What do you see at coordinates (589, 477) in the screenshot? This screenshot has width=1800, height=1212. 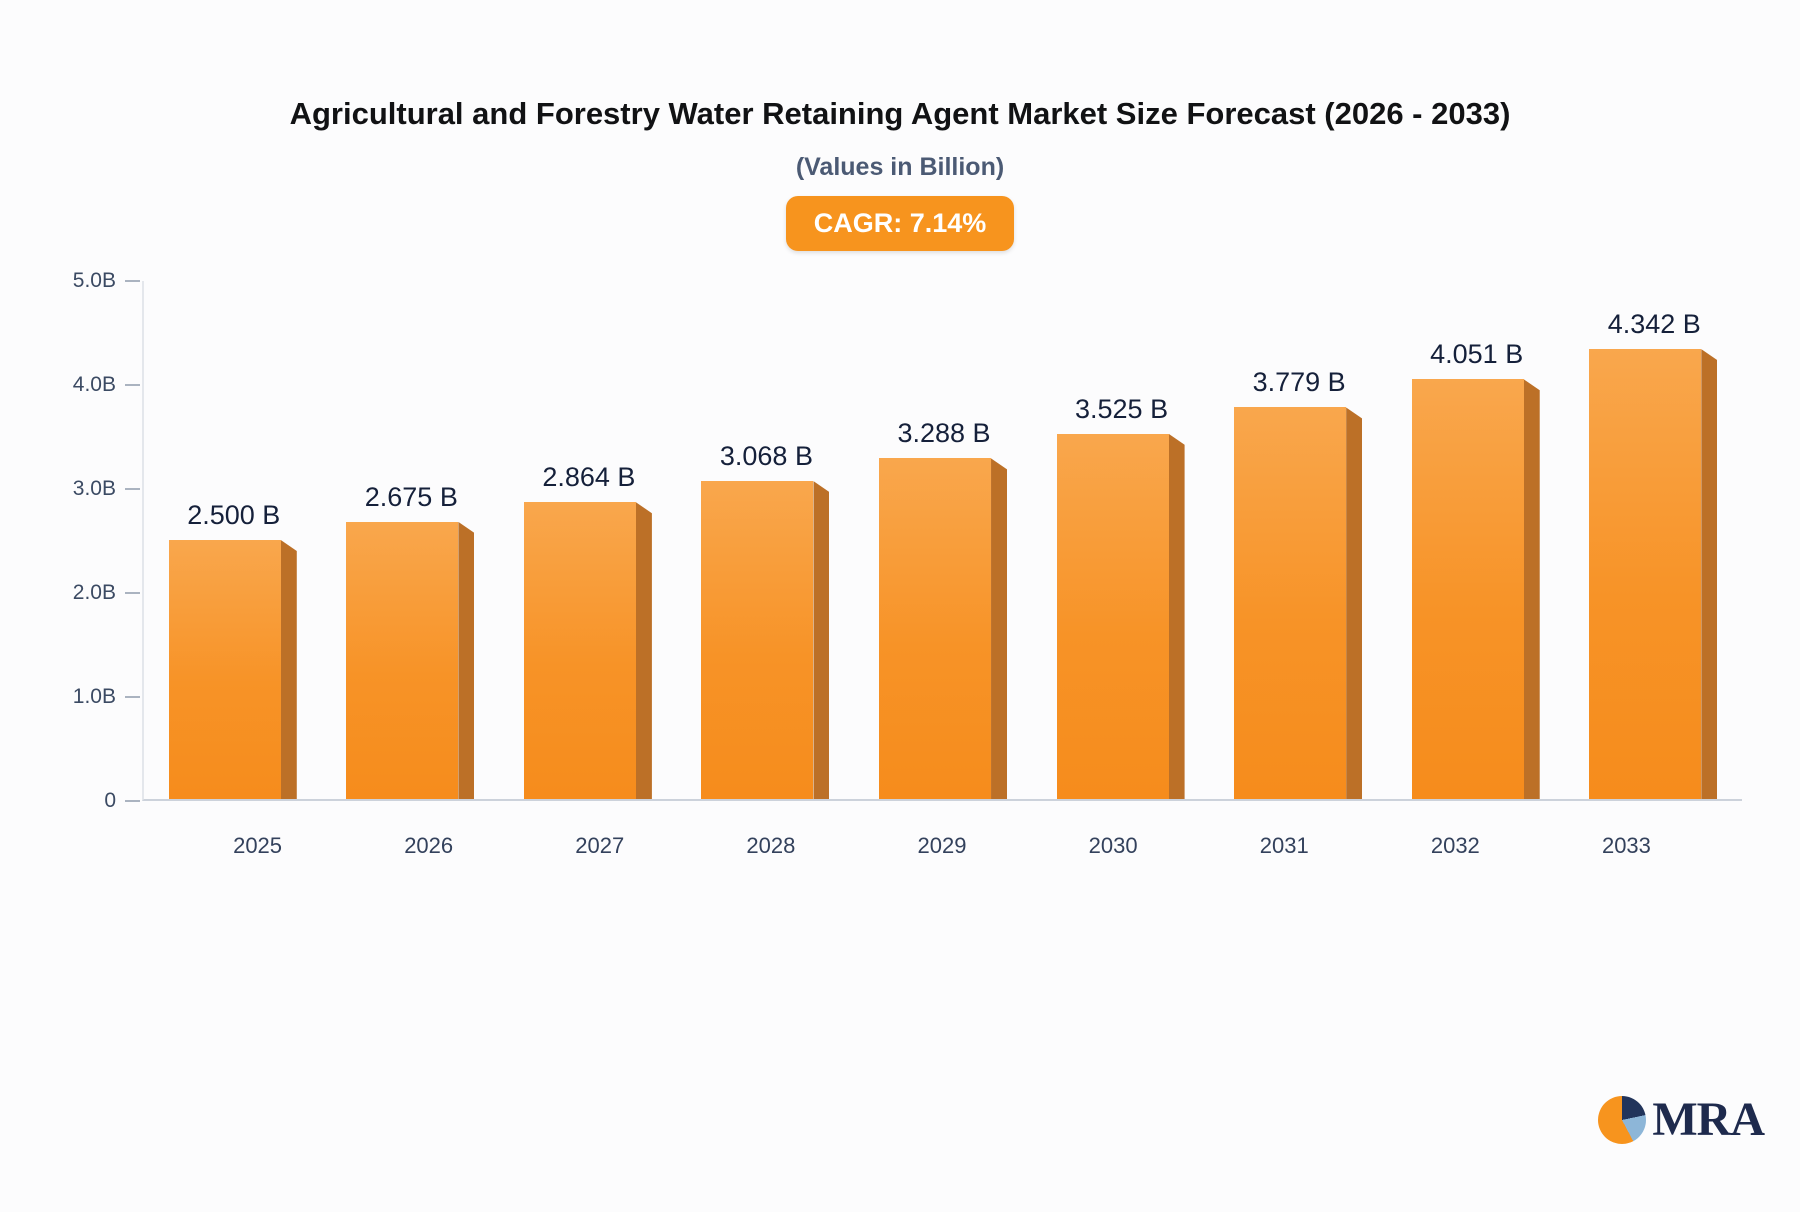 I see `bar-value-label: 2.864 B` at bounding box center [589, 477].